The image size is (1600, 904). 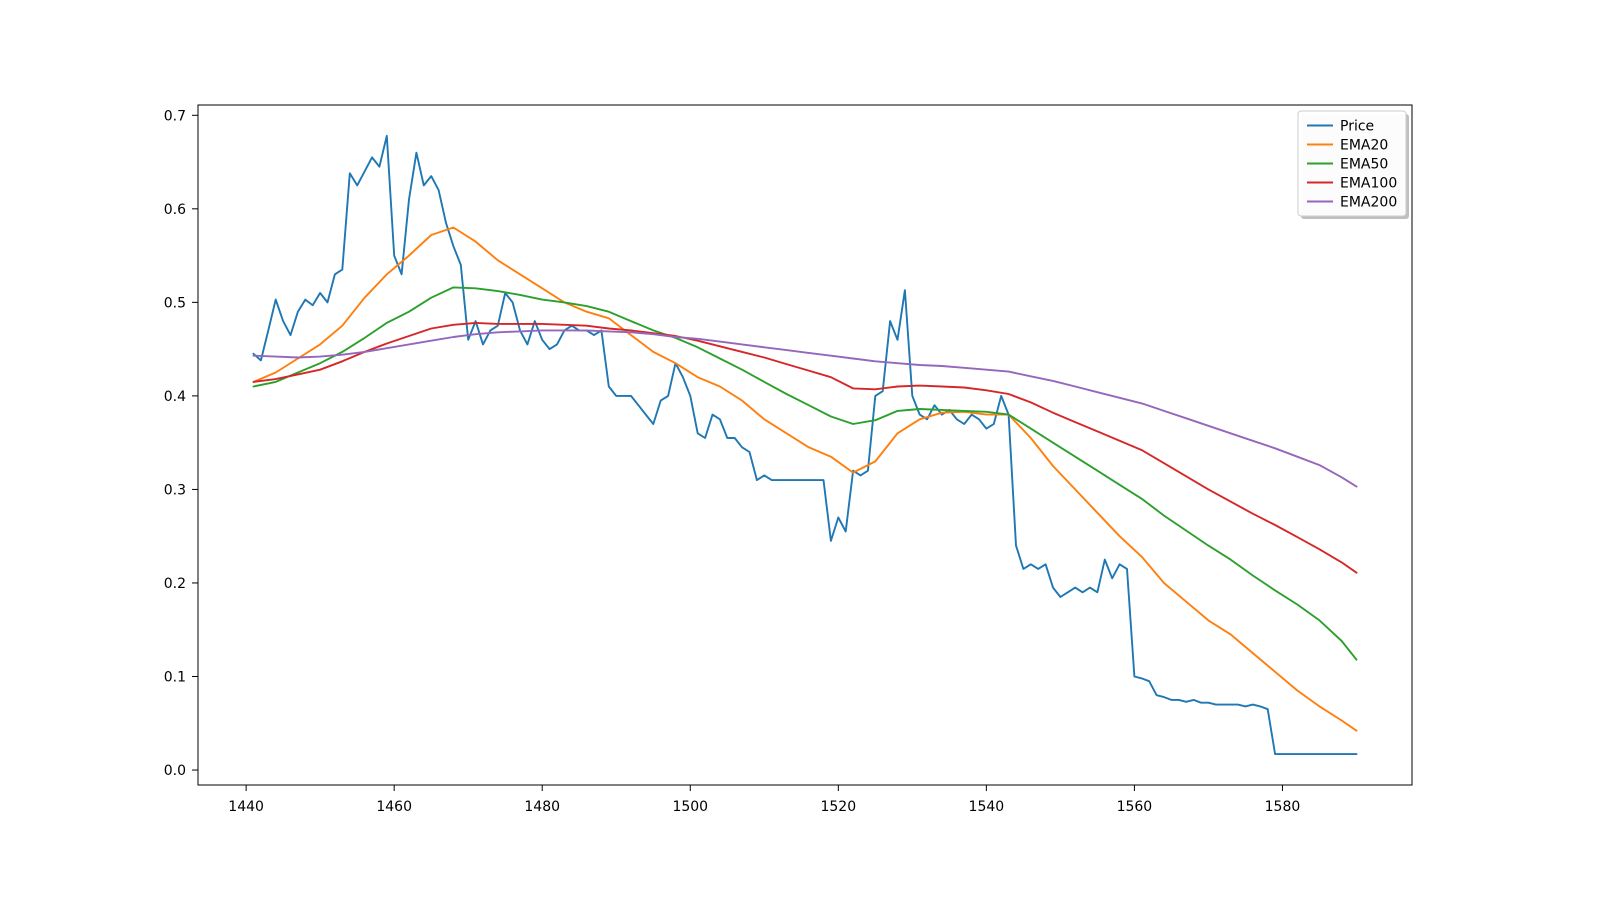 I want to click on legend-entry-ema50: EMA50, so click(x=1347, y=165).